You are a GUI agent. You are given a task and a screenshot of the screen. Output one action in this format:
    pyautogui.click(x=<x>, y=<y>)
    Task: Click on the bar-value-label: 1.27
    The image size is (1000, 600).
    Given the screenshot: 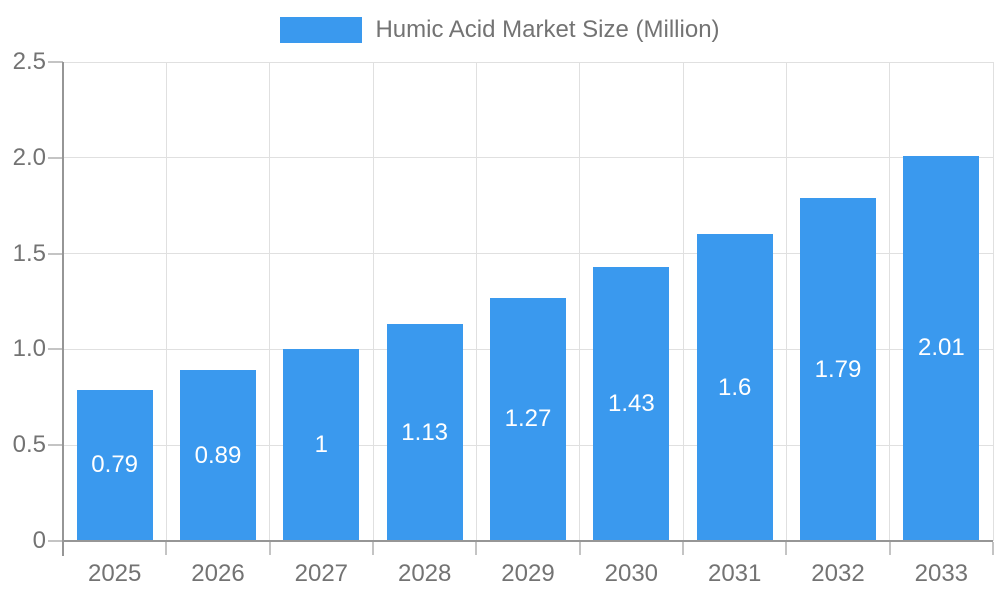 What is the action you would take?
    pyautogui.click(x=528, y=419)
    